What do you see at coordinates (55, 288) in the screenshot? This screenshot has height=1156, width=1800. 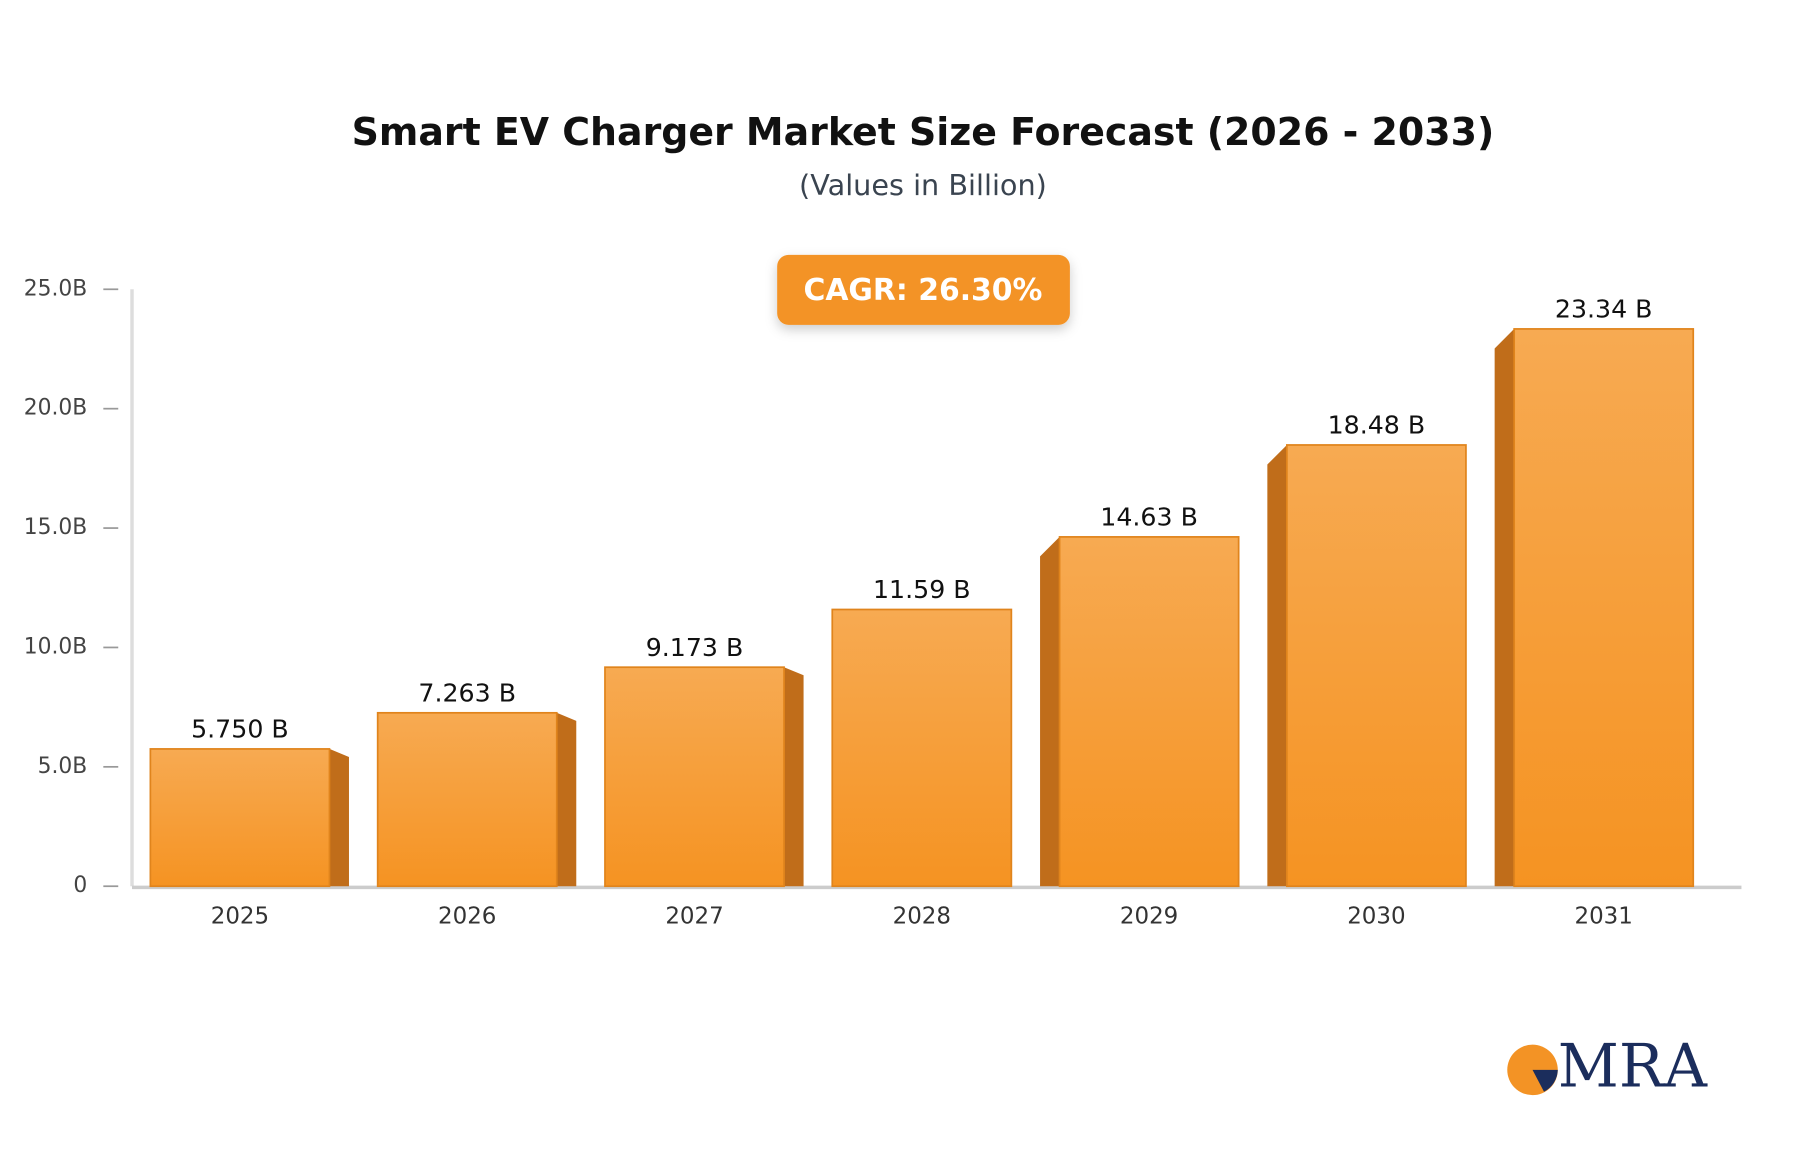 I see `y-tick-label: 25.0B` at bounding box center [55, 288].